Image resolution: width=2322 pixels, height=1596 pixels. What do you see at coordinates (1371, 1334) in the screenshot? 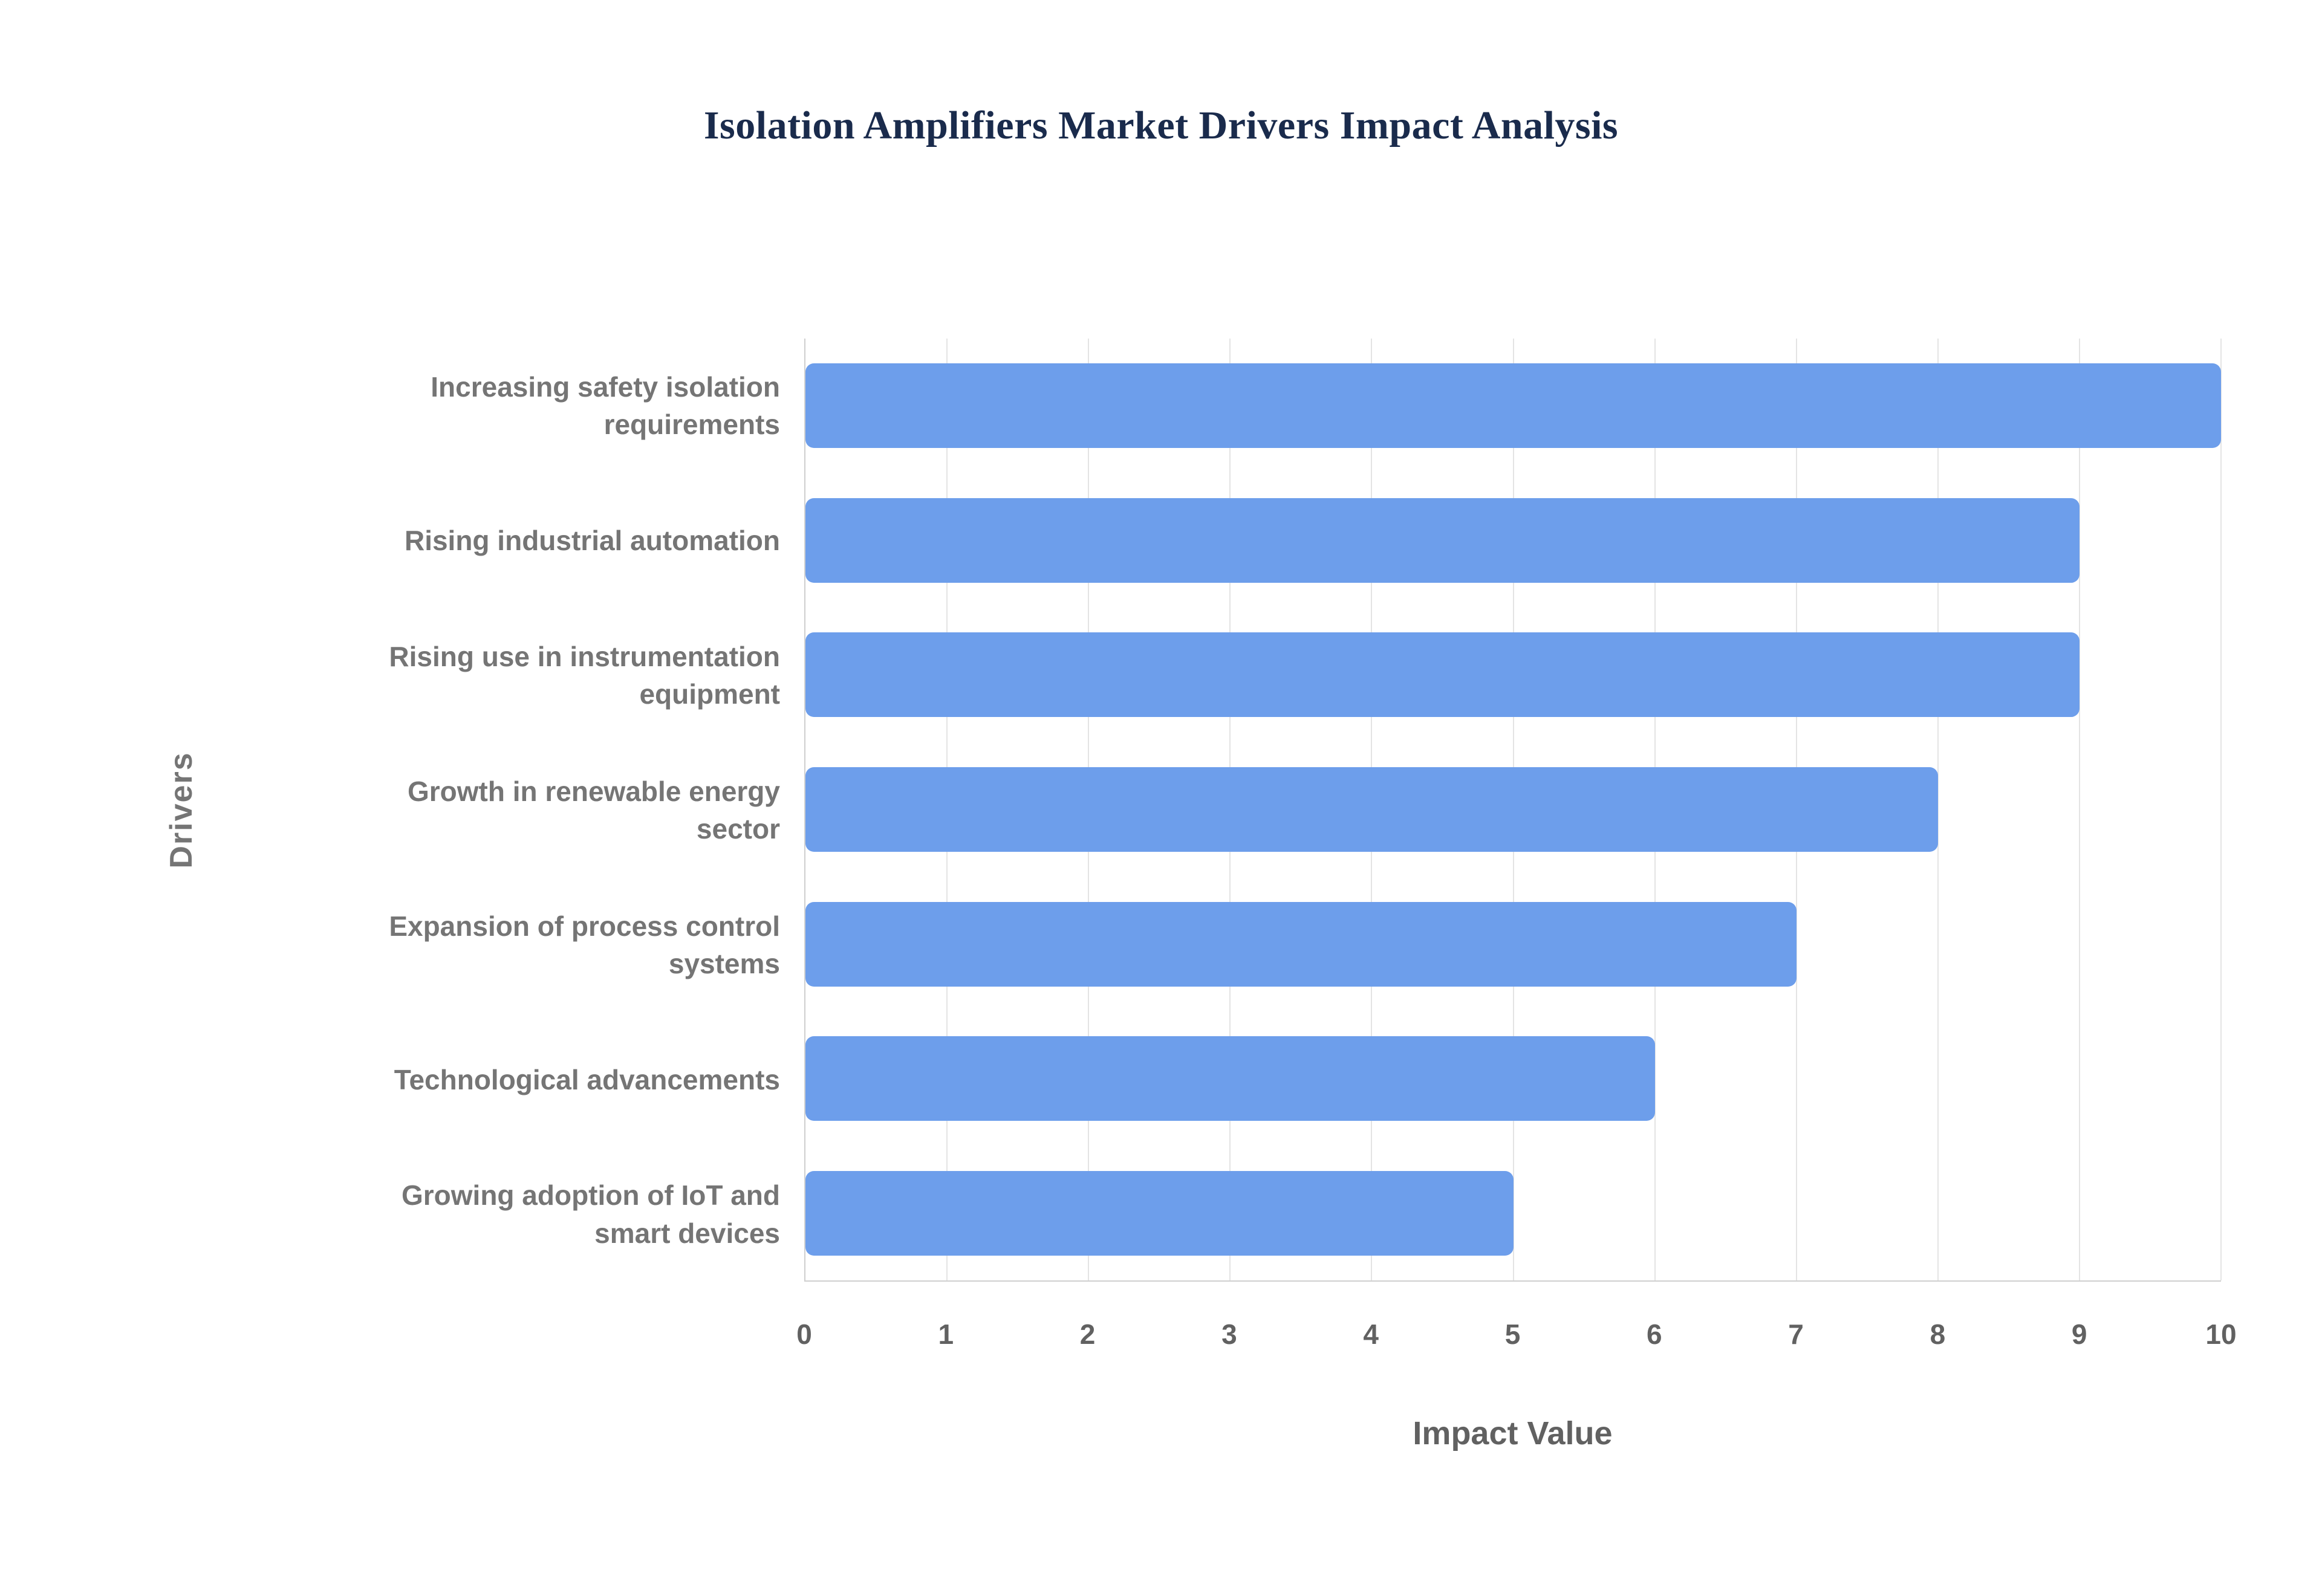
I see `x-tick-label: 4` at bounding box center [1371, 1334].